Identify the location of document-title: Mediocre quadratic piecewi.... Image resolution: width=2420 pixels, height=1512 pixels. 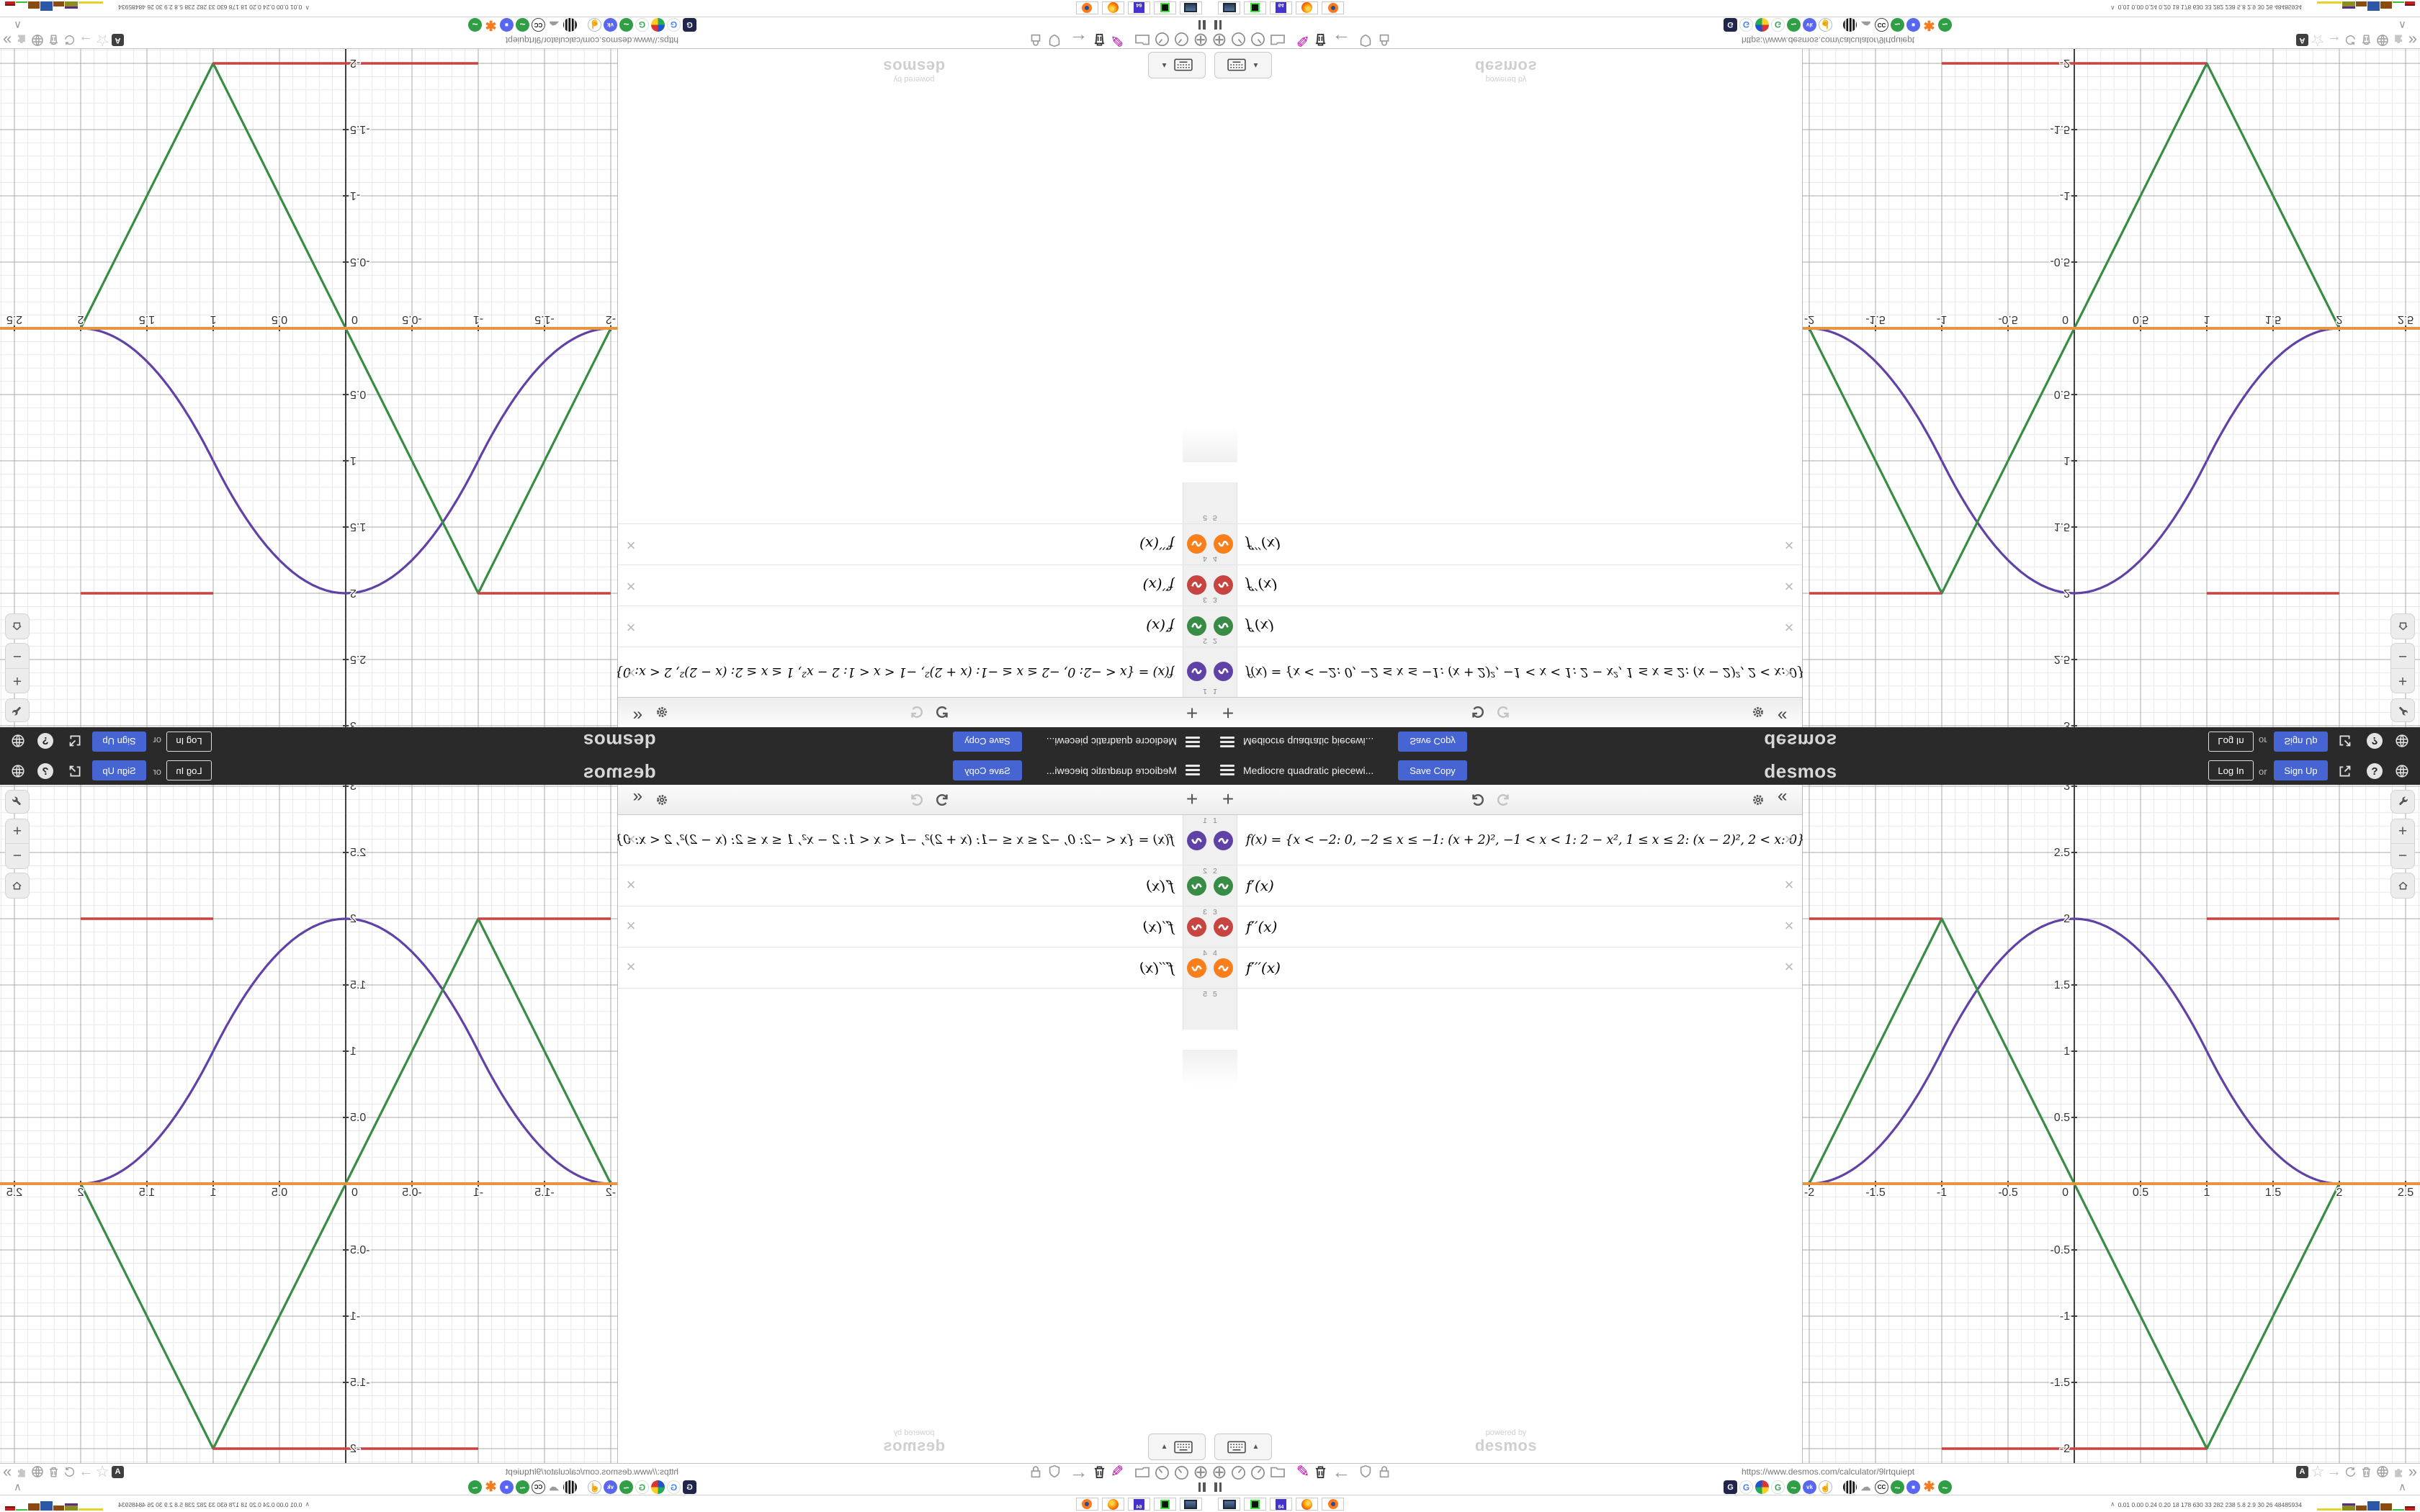
(1308, 770).